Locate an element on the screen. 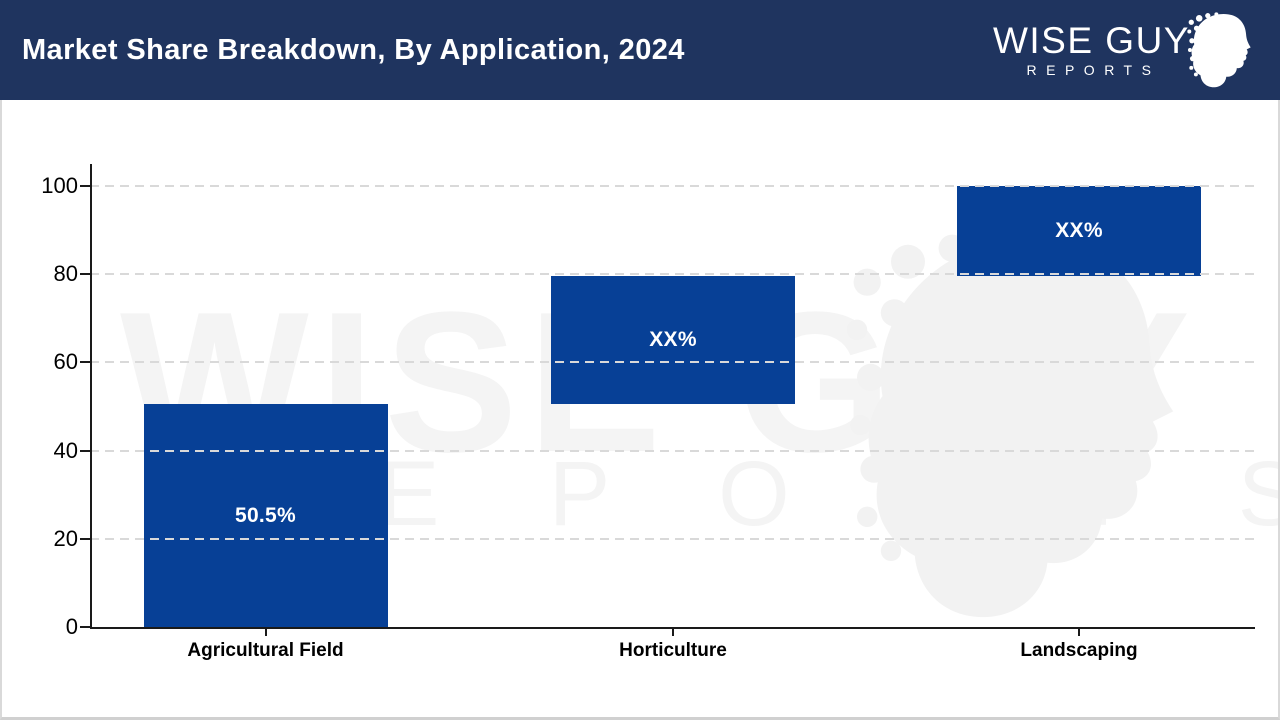 The image size is (1280, 720). bar-landscaping: XX% is located at coordinates (1079, 231).